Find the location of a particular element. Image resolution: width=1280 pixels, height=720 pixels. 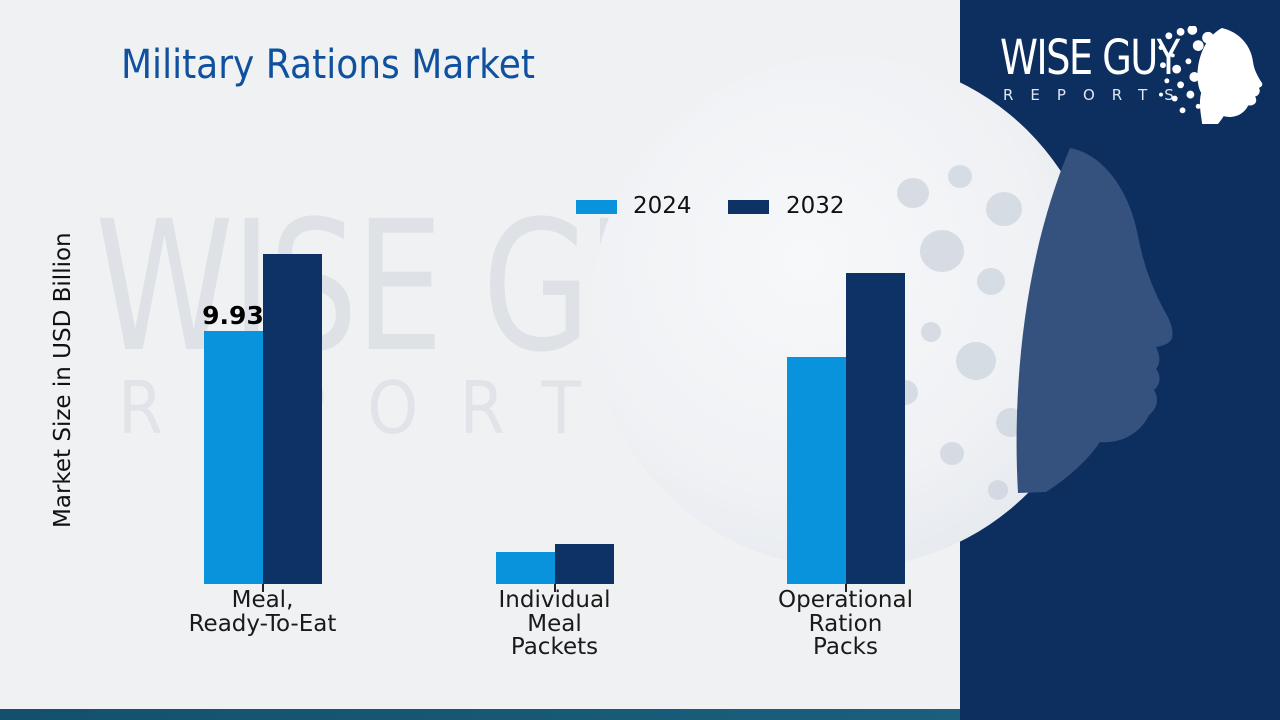

logo-wiseguy-text: WISE GUY is located at coordinates (1090, 58).